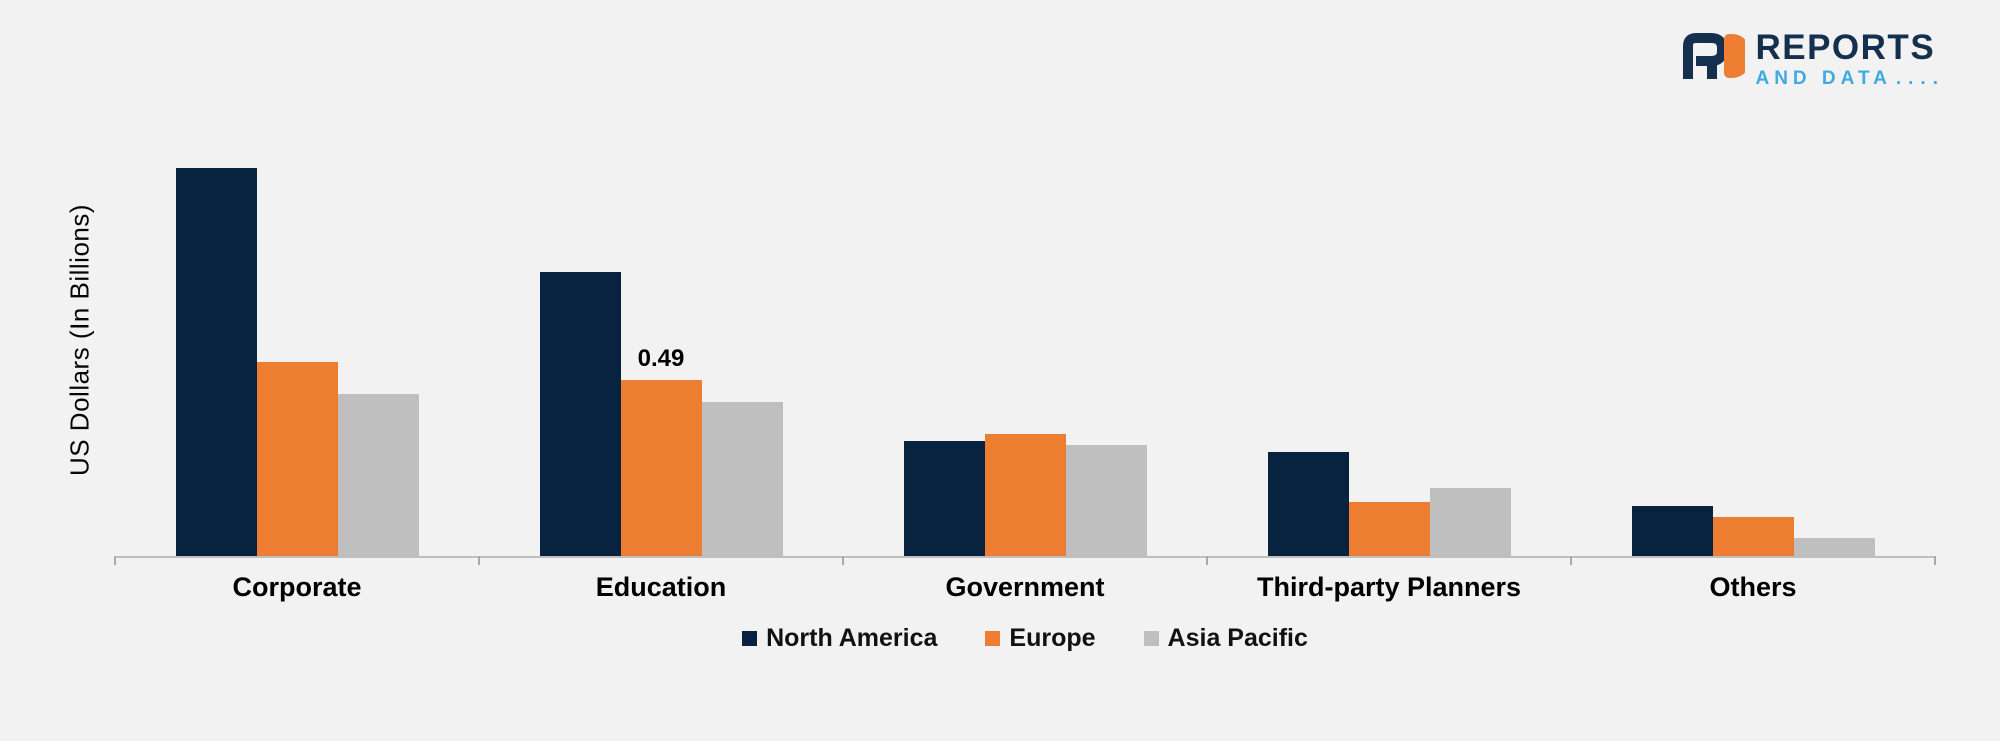 The width and height of the screenshot is (2000, 741). I want to click on bar-cell-north-america-others, so click(1672, 531).